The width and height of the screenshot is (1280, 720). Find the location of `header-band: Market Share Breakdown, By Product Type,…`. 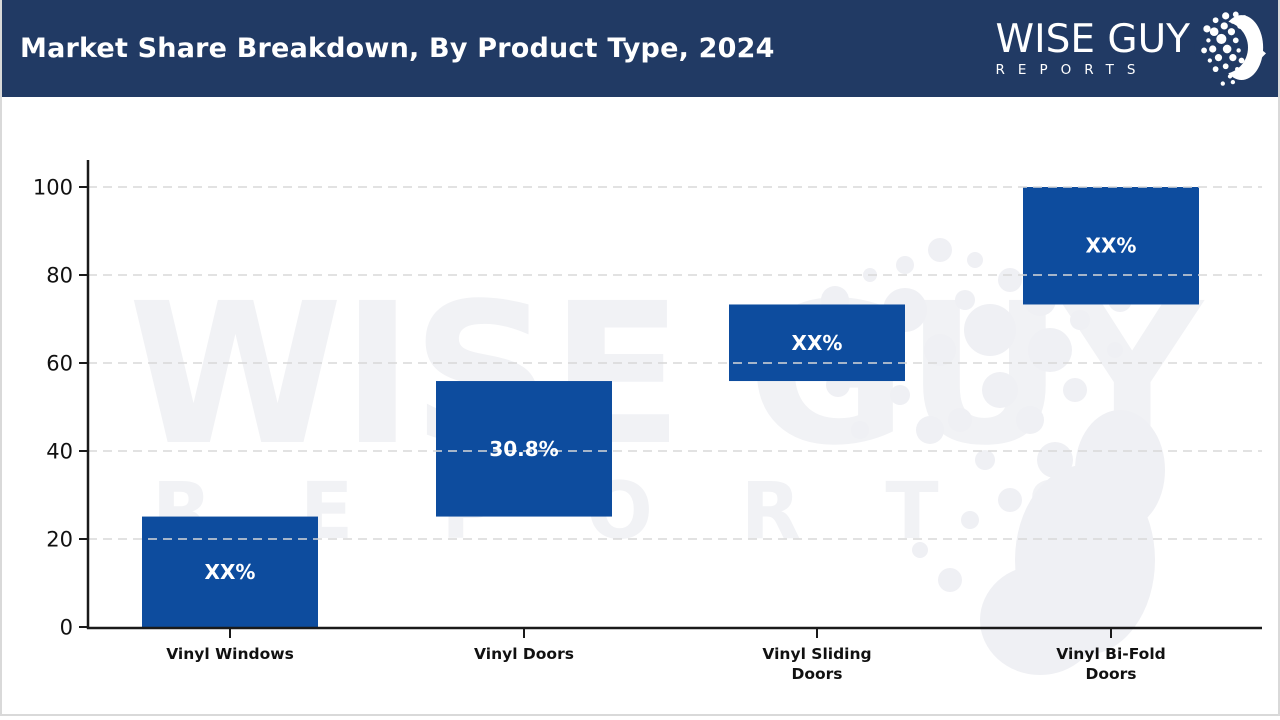

header-band: Market Share Breakdown, By Product Type,… is located at coordinates (640, 48).